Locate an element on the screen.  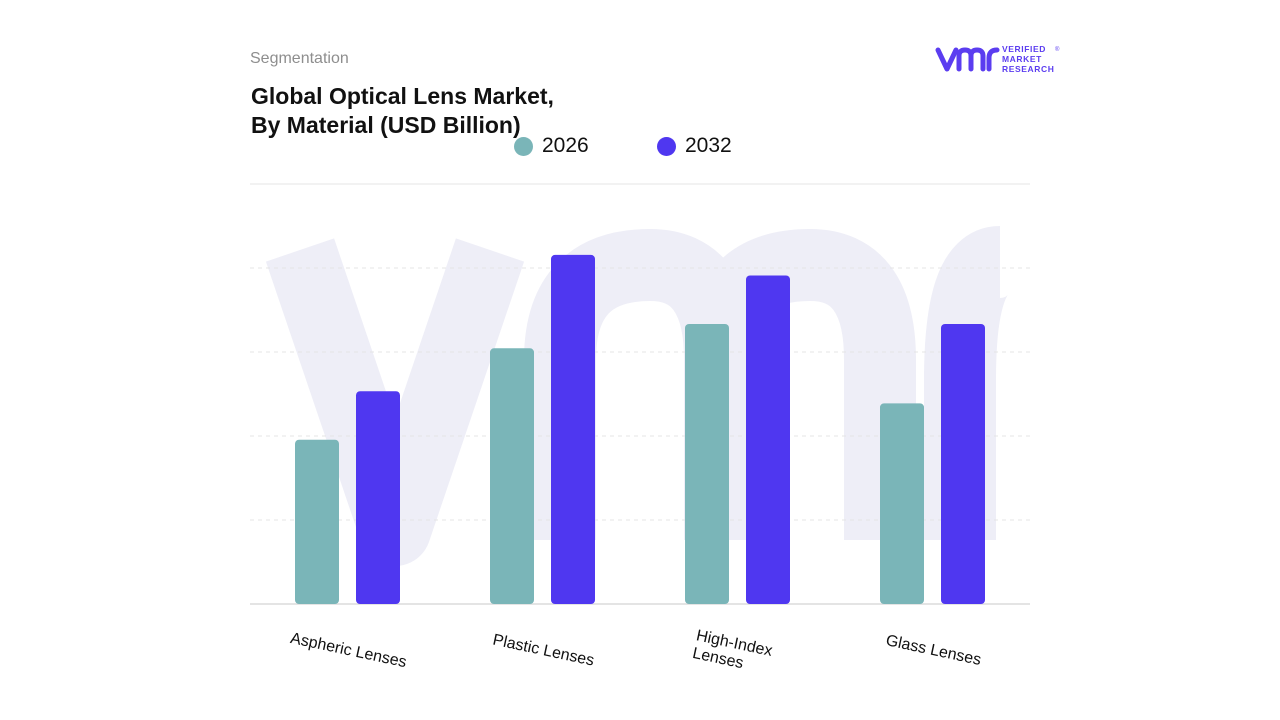
vmr-logo: VERIFIED ® MARKET RESEARCH is located at coordinates (997, 59).